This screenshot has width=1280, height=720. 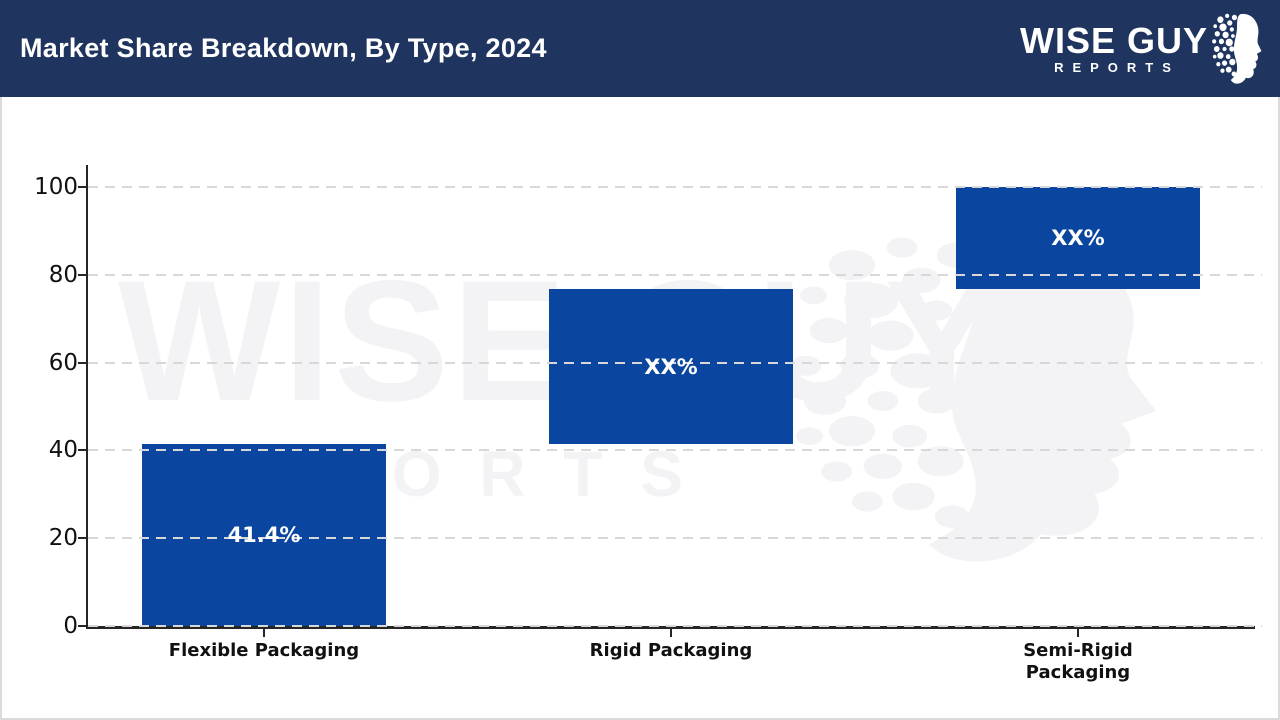 What do you see at coordinates (63, 538) in the screenshot?
I see `y-tick-label-20: 20` at bounding box center [63, 538].